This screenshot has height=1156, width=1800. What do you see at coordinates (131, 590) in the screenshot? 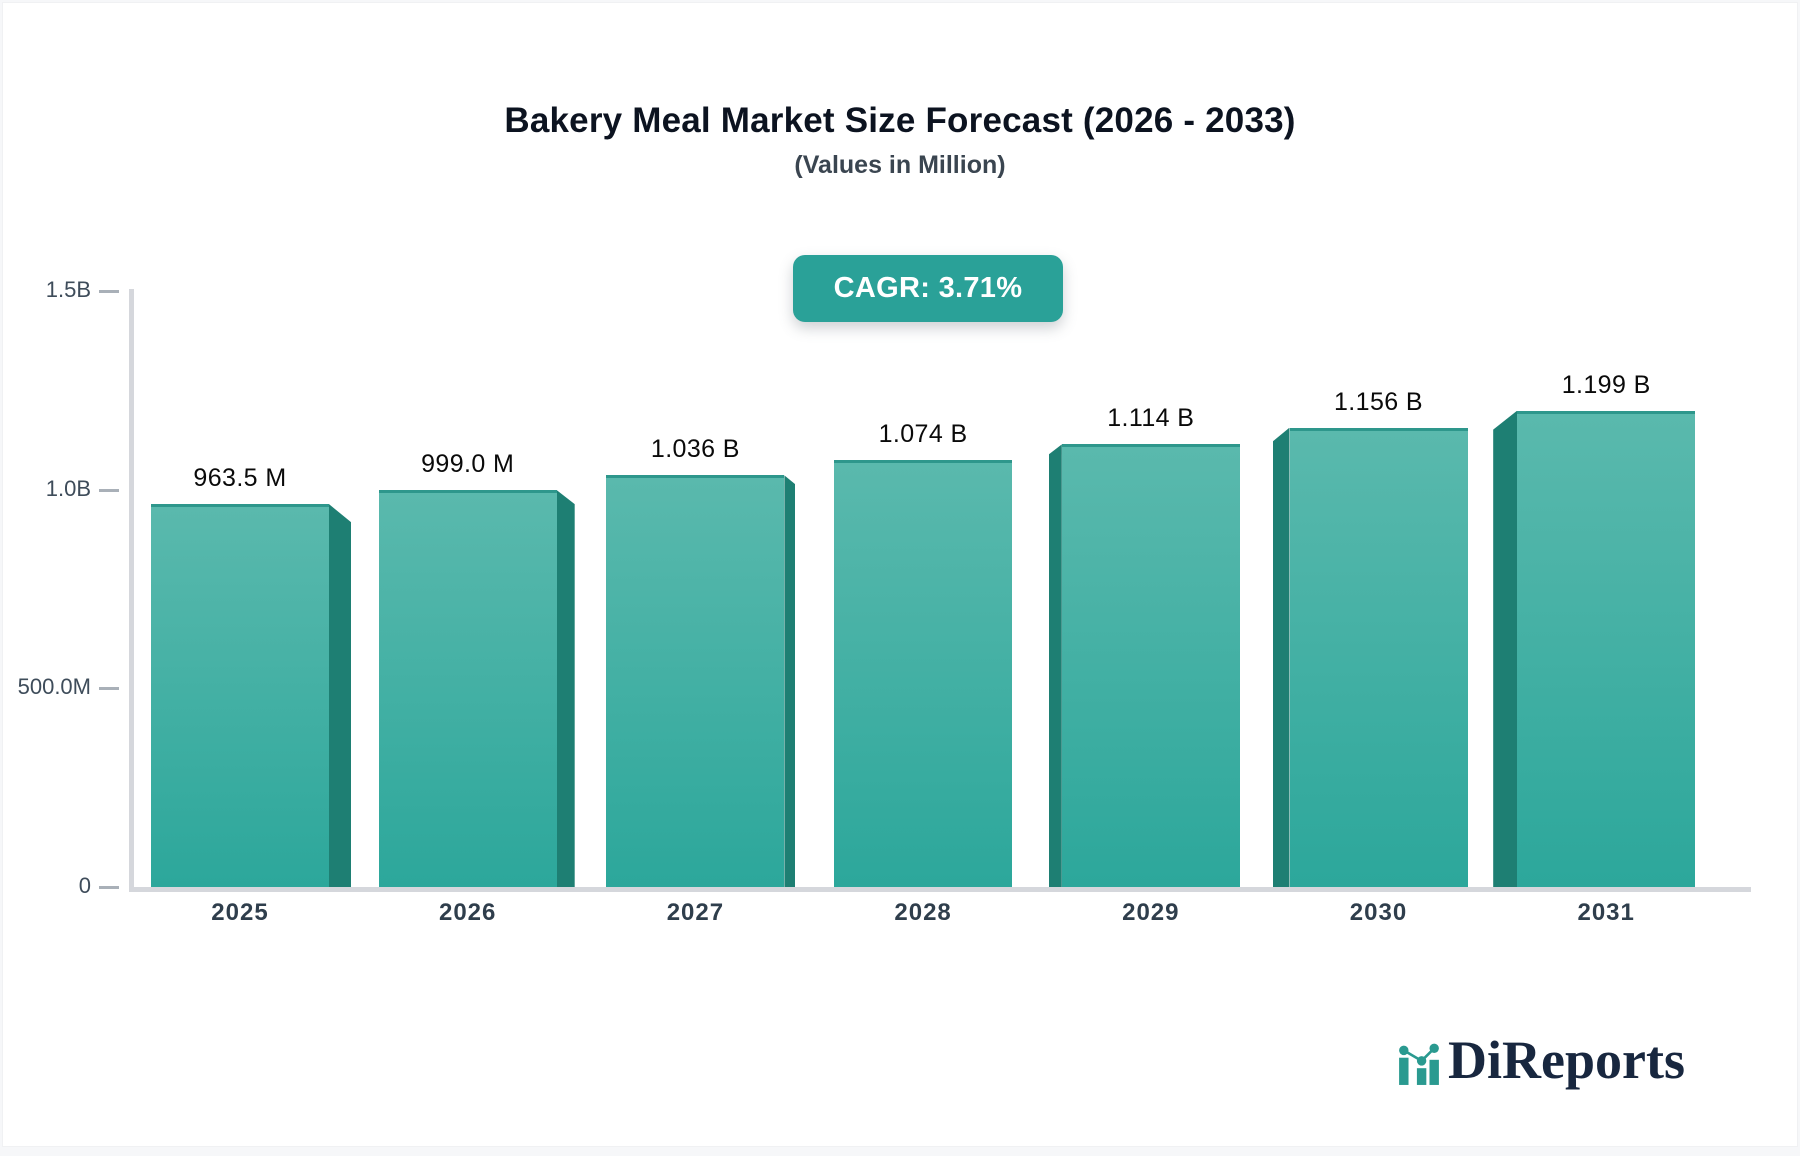
I see `y-axis-line` at bounding box center [131, 590].